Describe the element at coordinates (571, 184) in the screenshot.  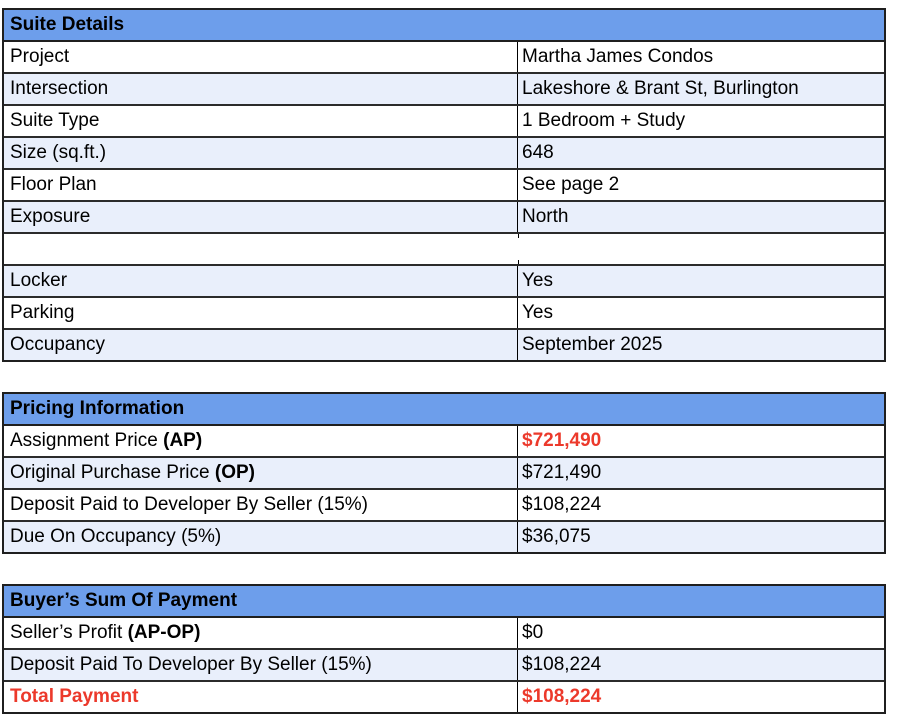
I see `row-value: See page 2` at that location.